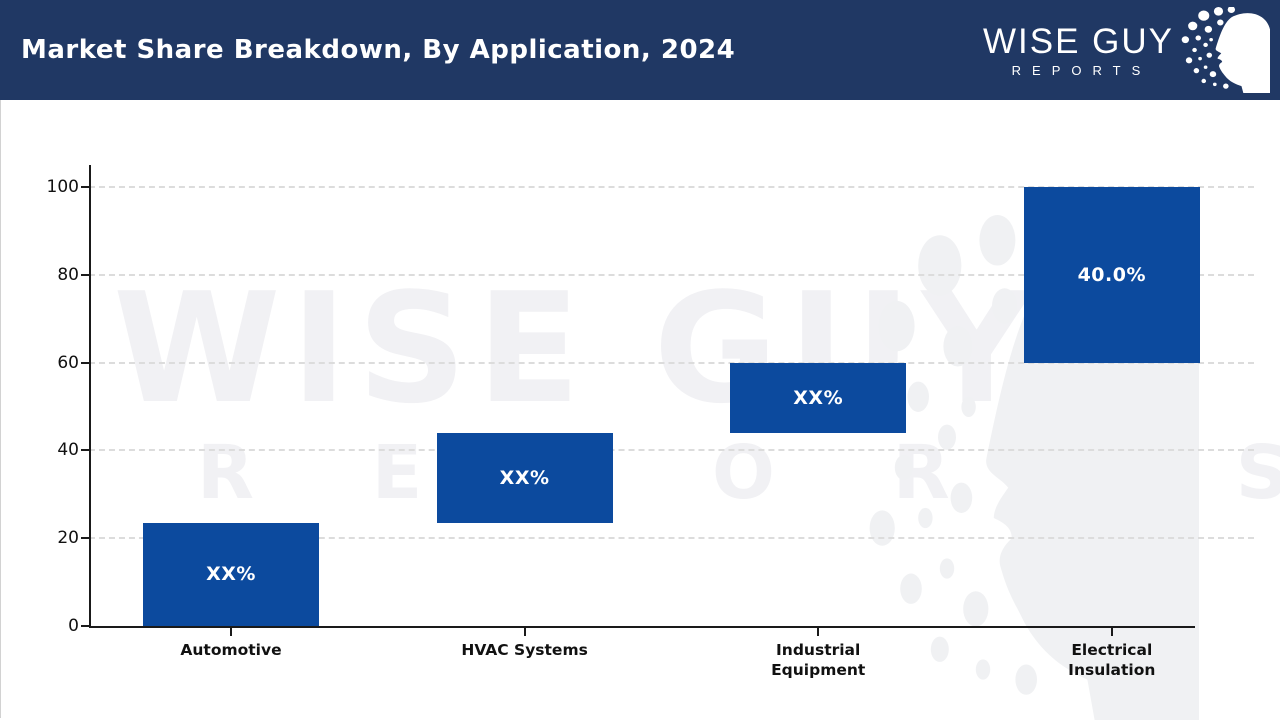  What do you see at coordinates (1112, 660) in the screenshot?
I see `x-category-label-4: Electrical Insulation` at bounding box center [1112, 660].